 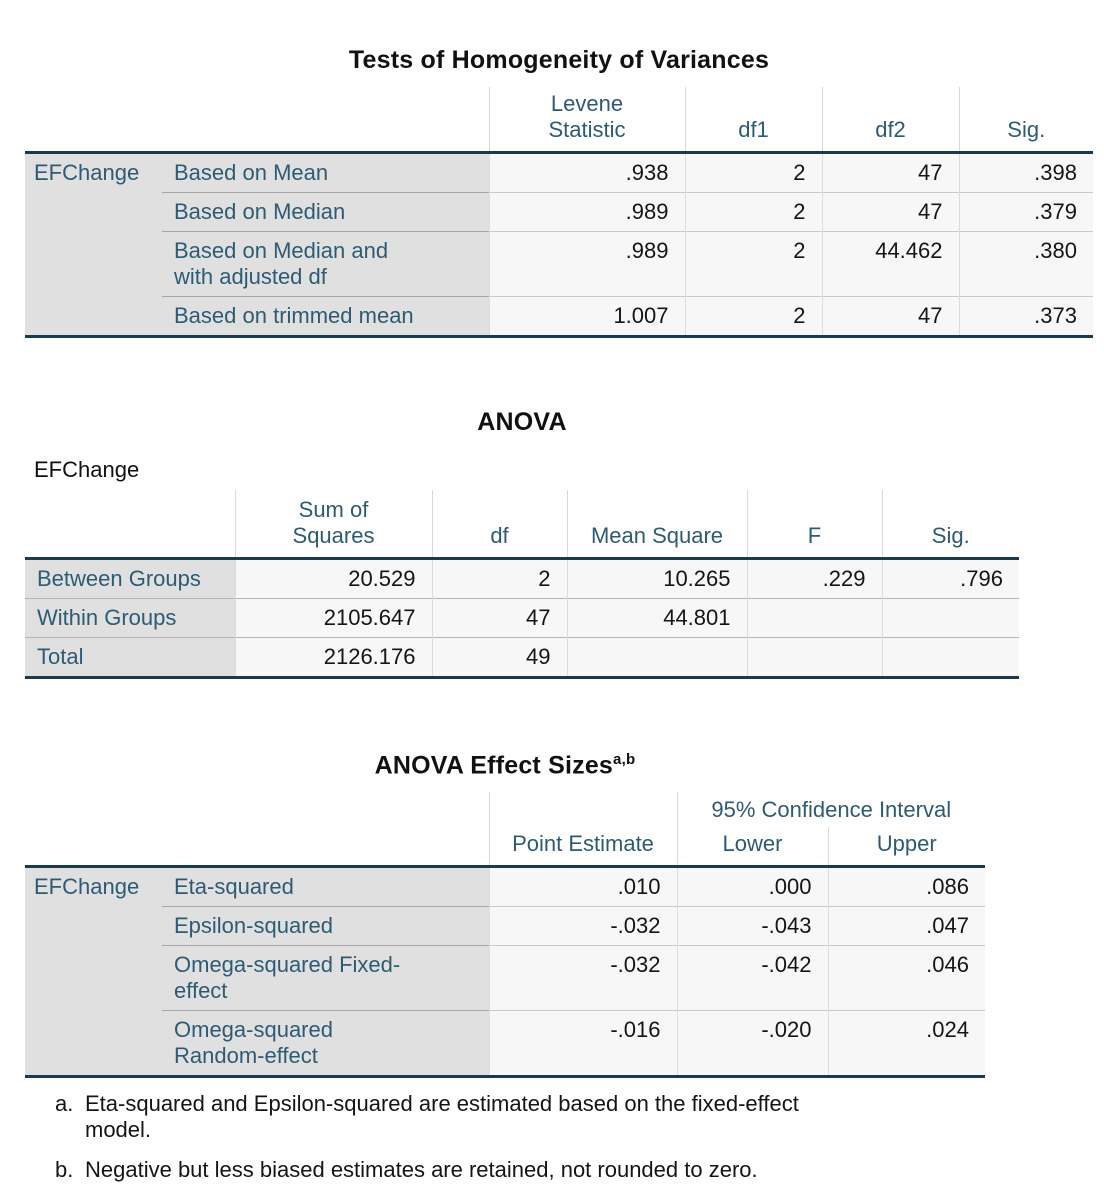 What do you see at coordinates (522, 422) in the screenshot?
I see `anova-title: ANOVA` at bounding box center [522, 422].